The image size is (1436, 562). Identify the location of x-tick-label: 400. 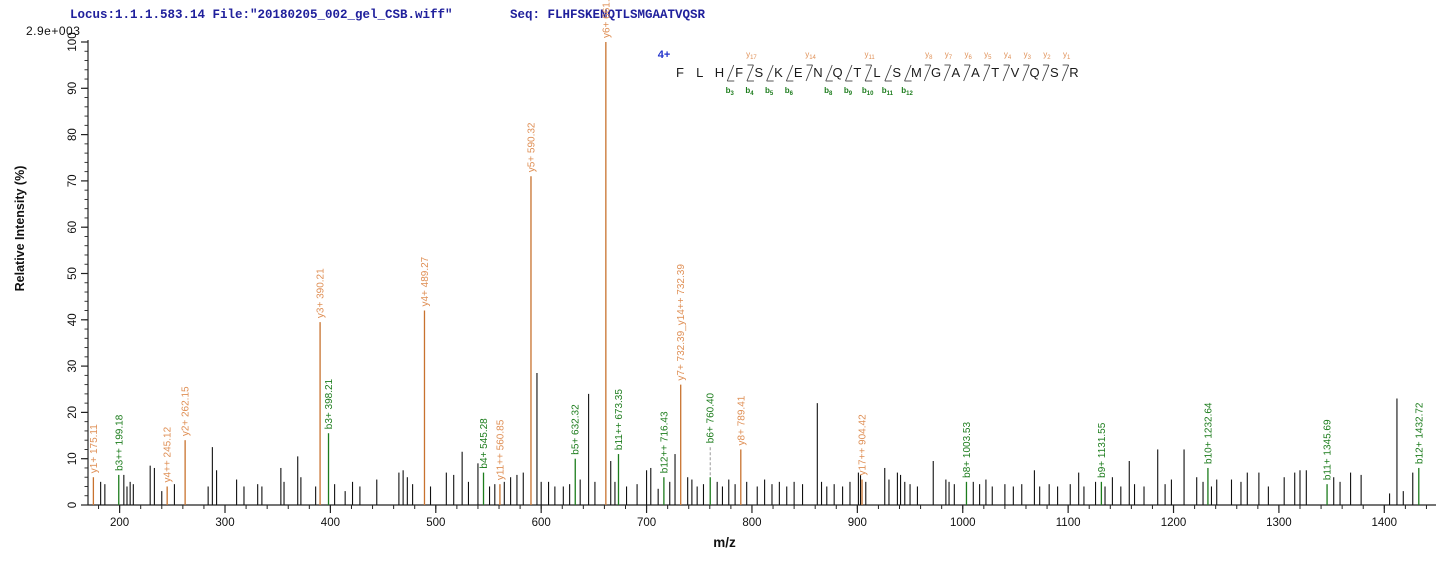
(330, 523).